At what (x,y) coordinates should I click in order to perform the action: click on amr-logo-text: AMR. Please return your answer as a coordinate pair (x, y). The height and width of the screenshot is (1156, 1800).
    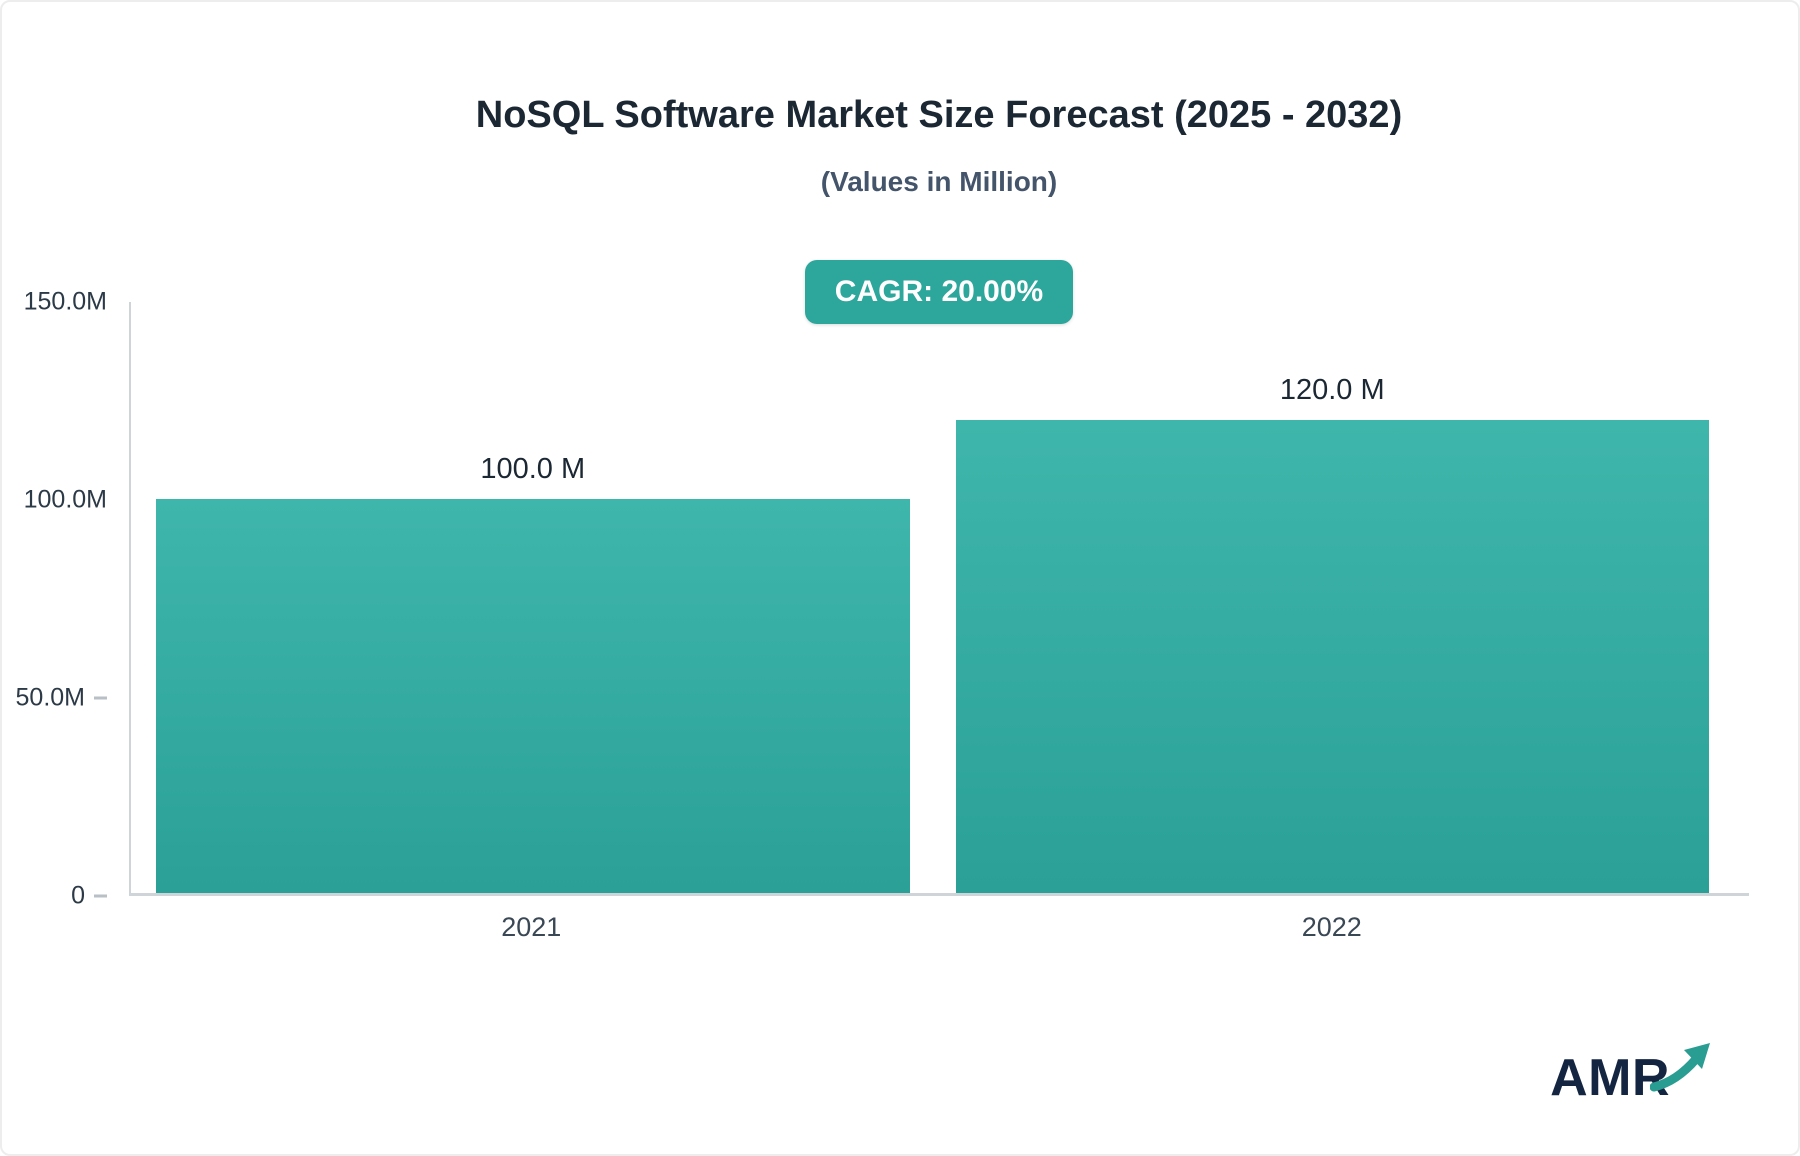
    Looking at the image, I should click on (1610, 1078).